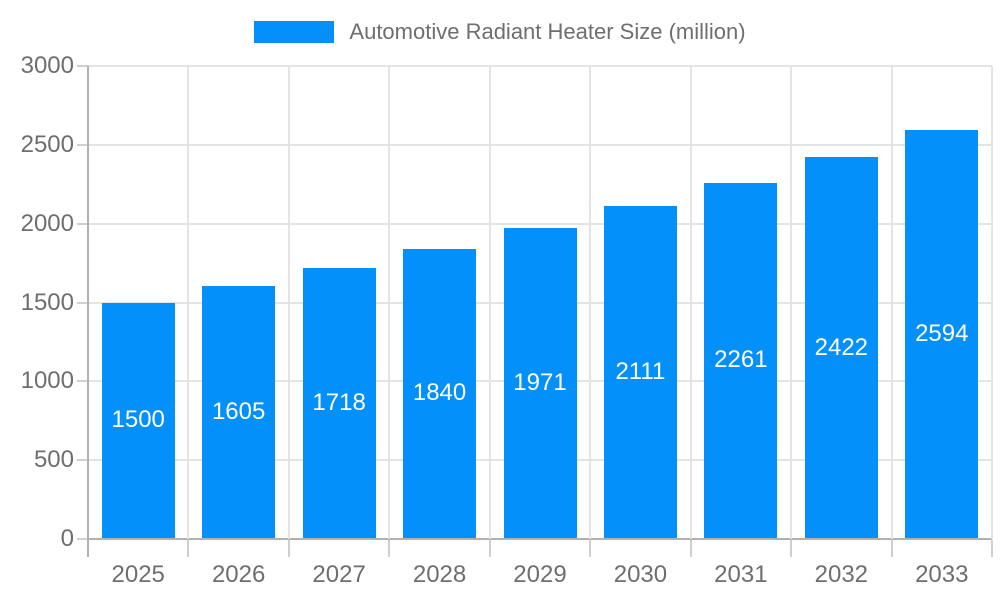  Describe the element at coordinates (138, 574) in the screenshot. I see `x-axis-label: 2025` at that location.